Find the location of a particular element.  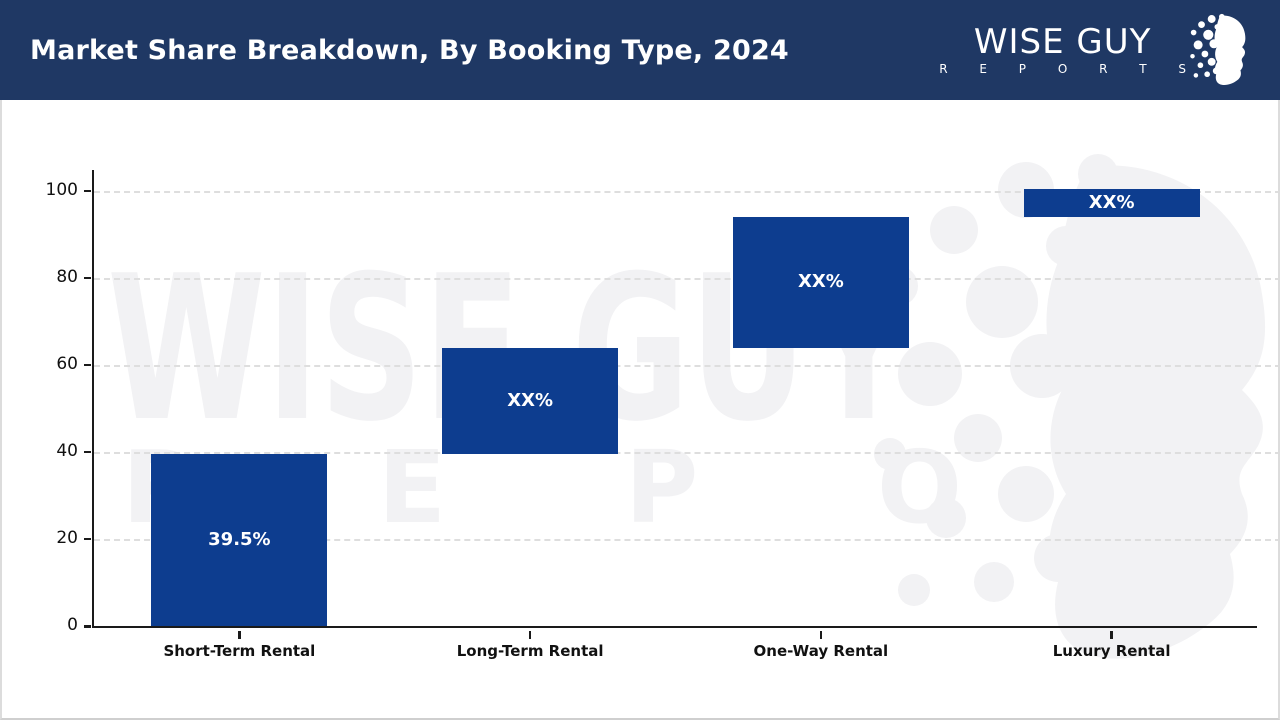

x-category-label: One-Way Rental is located at coordinates (821, 651).